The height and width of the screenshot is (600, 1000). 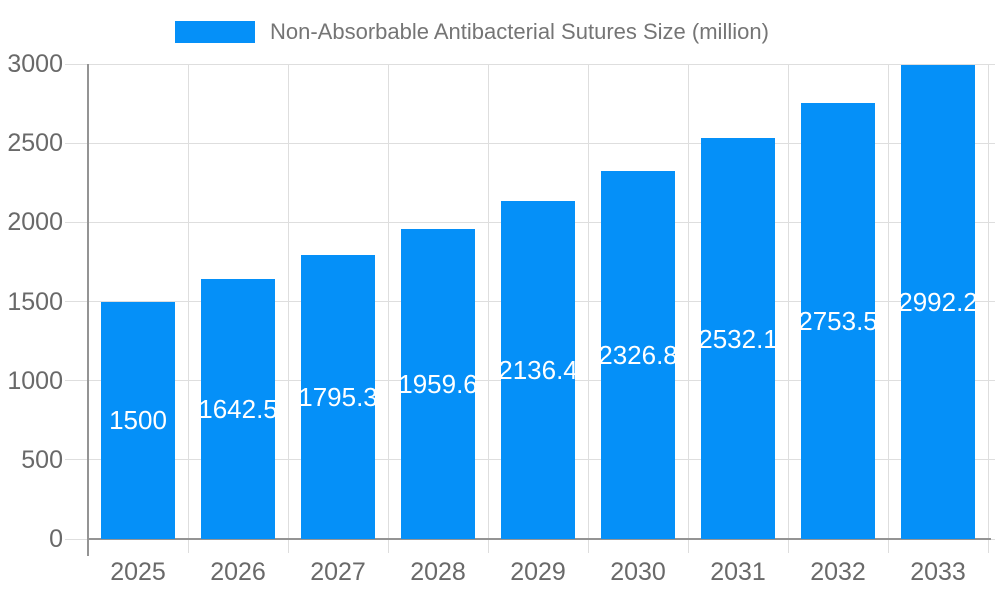 I want to click on bar-2031, so click(x=738, y=338).